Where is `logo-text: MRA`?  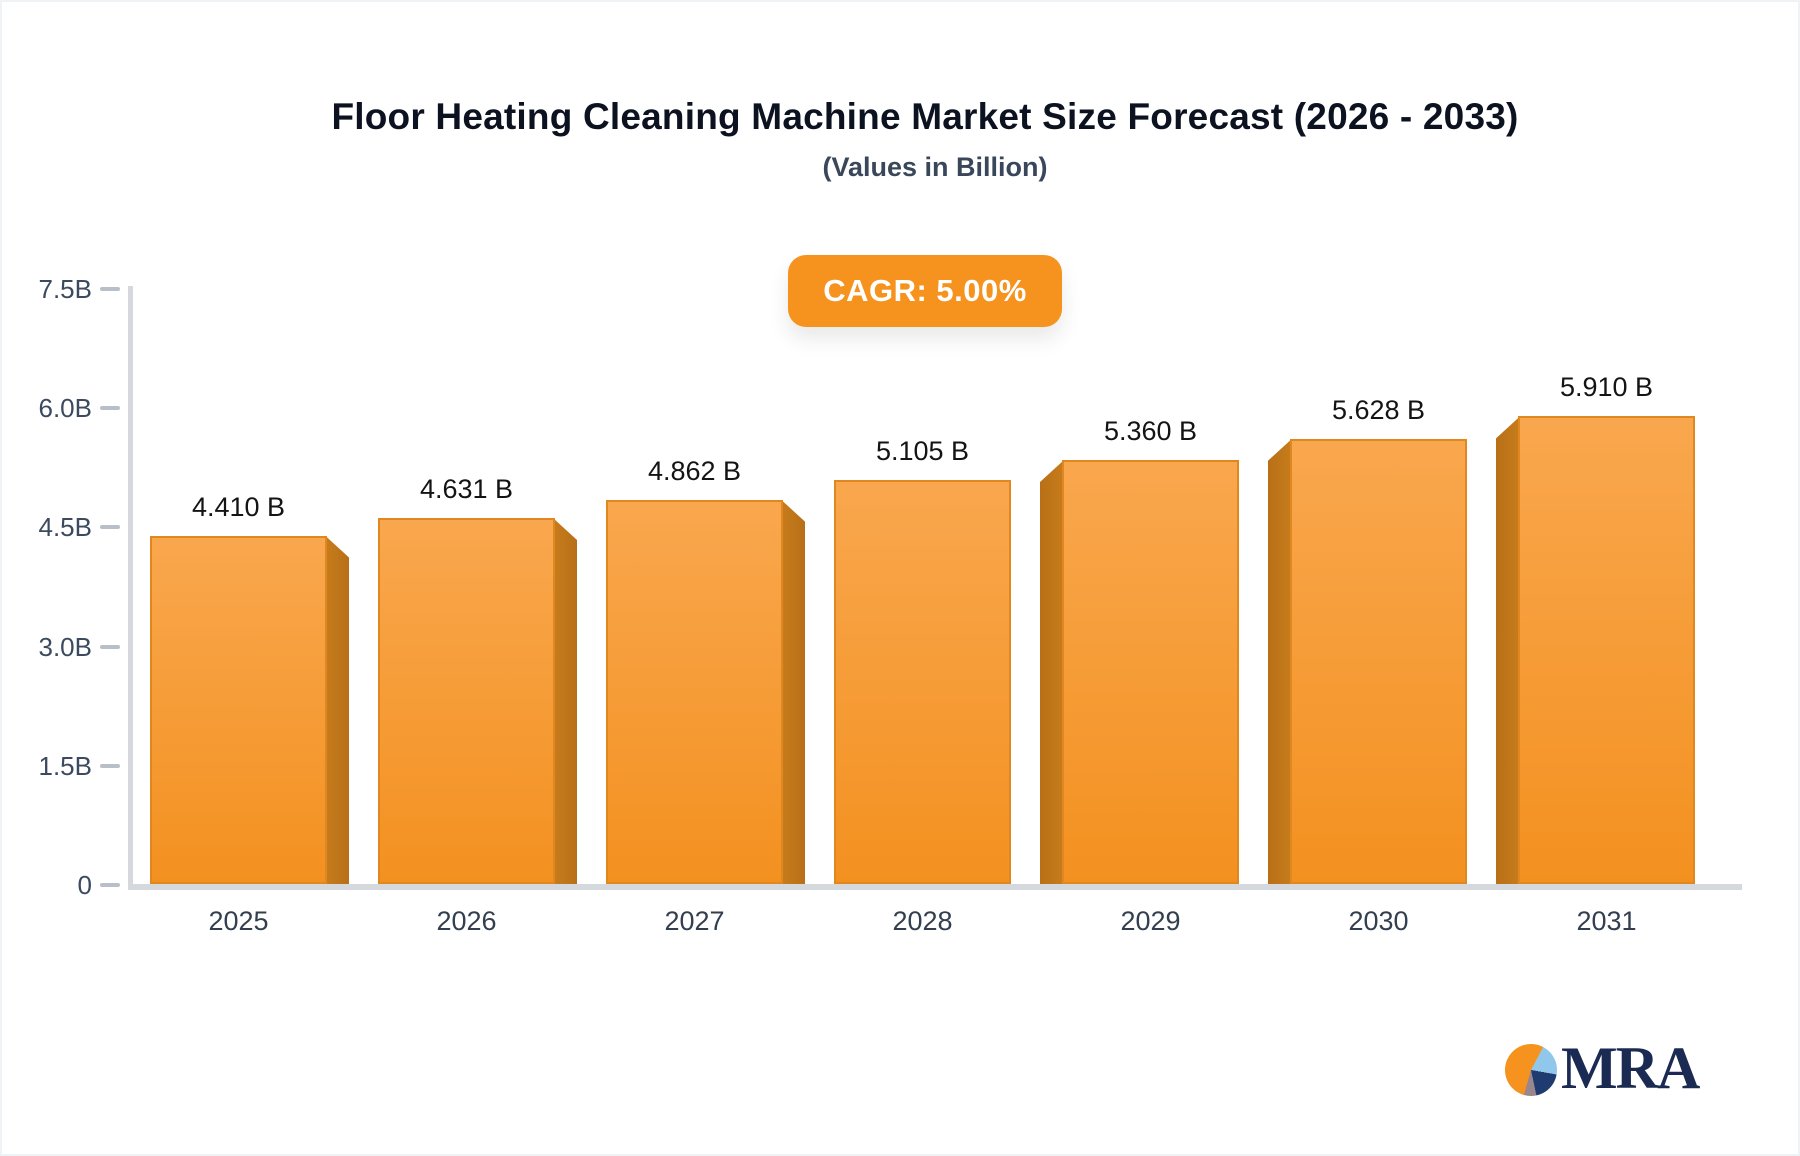 logo-text: MRA is located at coordinates (1630, 1068).